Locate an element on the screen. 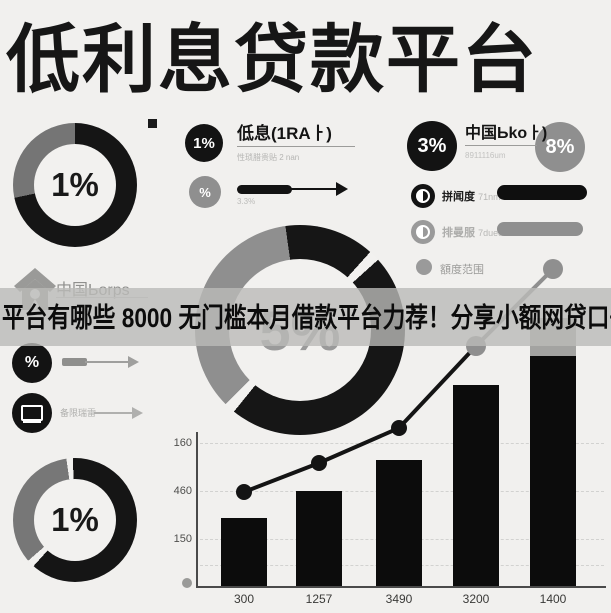  china-card-subtitle: 8911116um is located at coordinates (485, 155).